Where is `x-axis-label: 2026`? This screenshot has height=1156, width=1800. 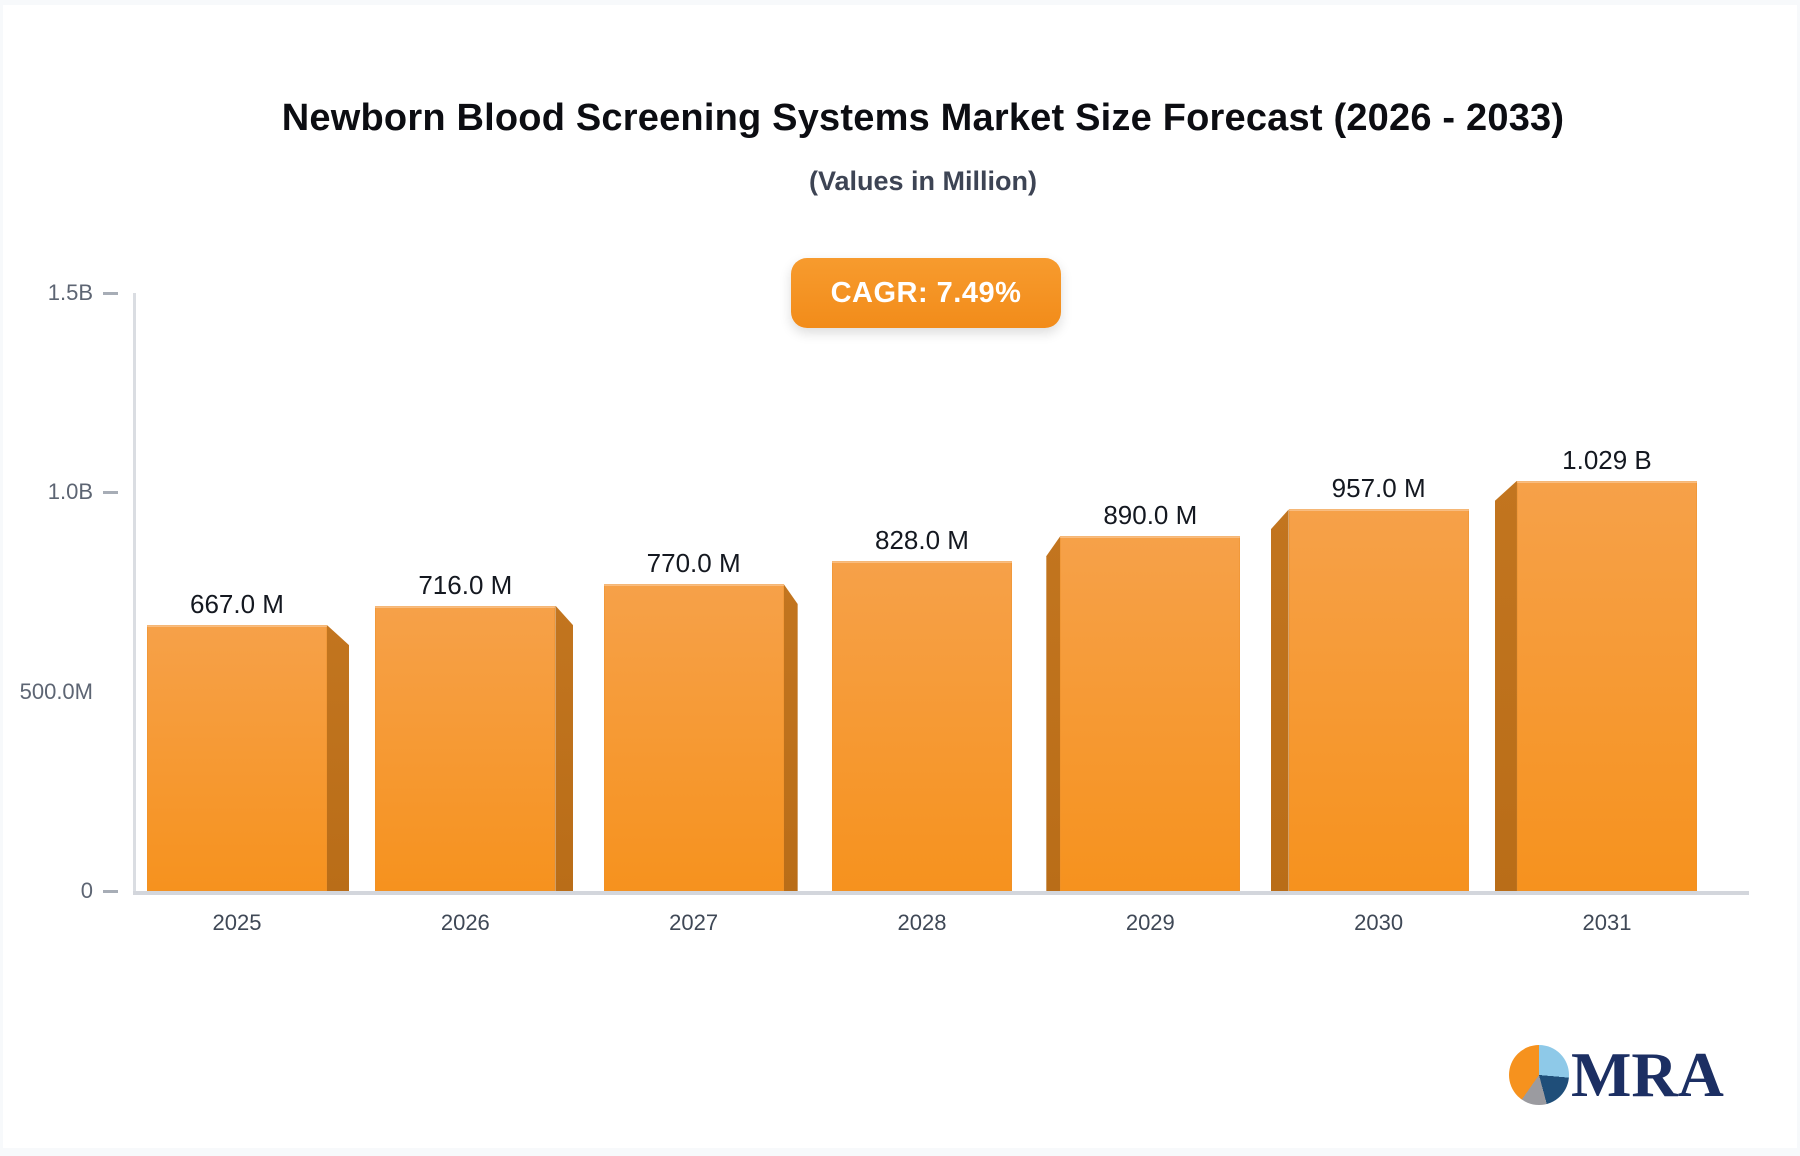
x-axis-label: 2026 is located at coordinates (465, 922).